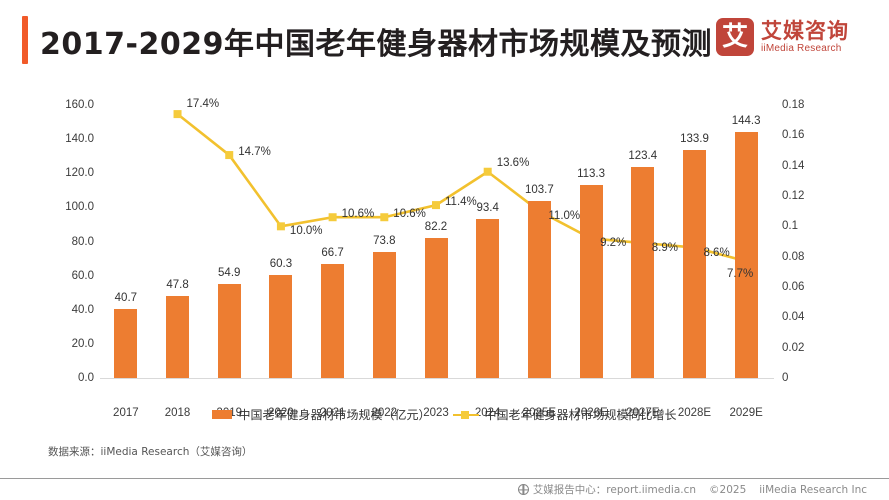 Image resolution: width=889 pixels, height=500 pixels. Describe the element at coordinates (437, 378) in the screenshot. I see `x-axis-line` at that location.